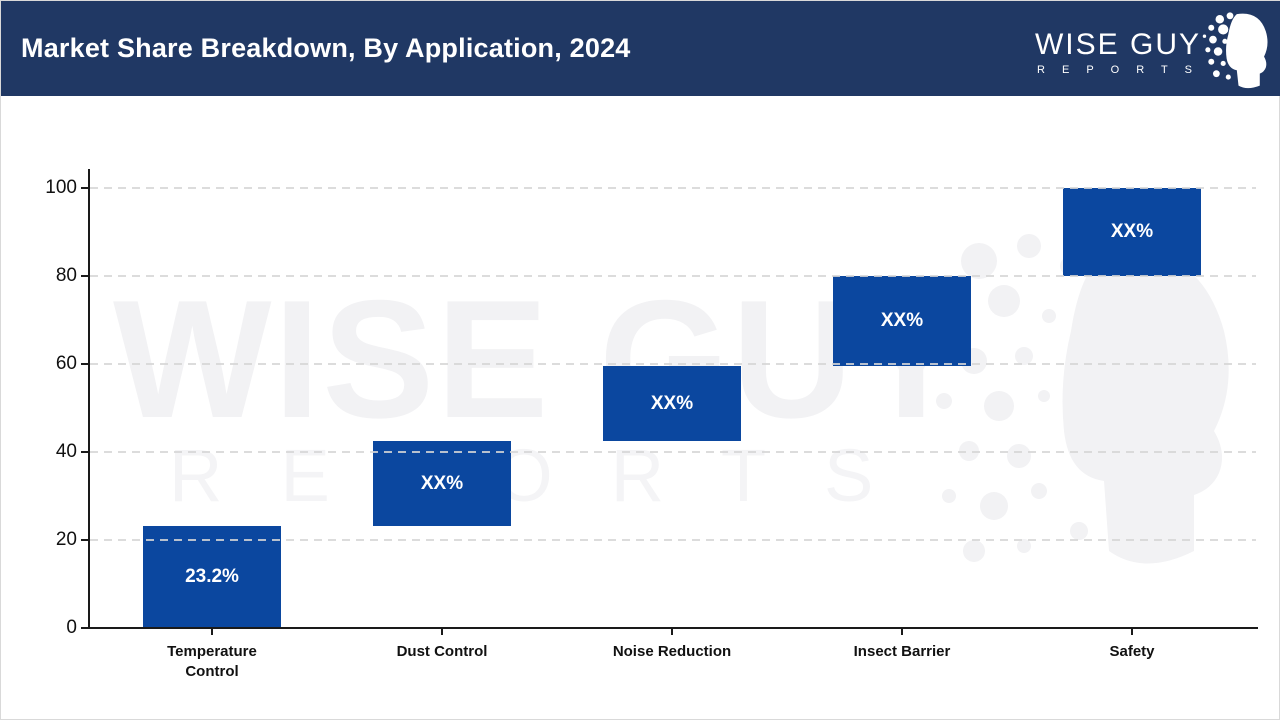 The width and height of the screenshot is (1280, 721). I want to click on bar-noise-reduction: XX%, so click(672, 404).